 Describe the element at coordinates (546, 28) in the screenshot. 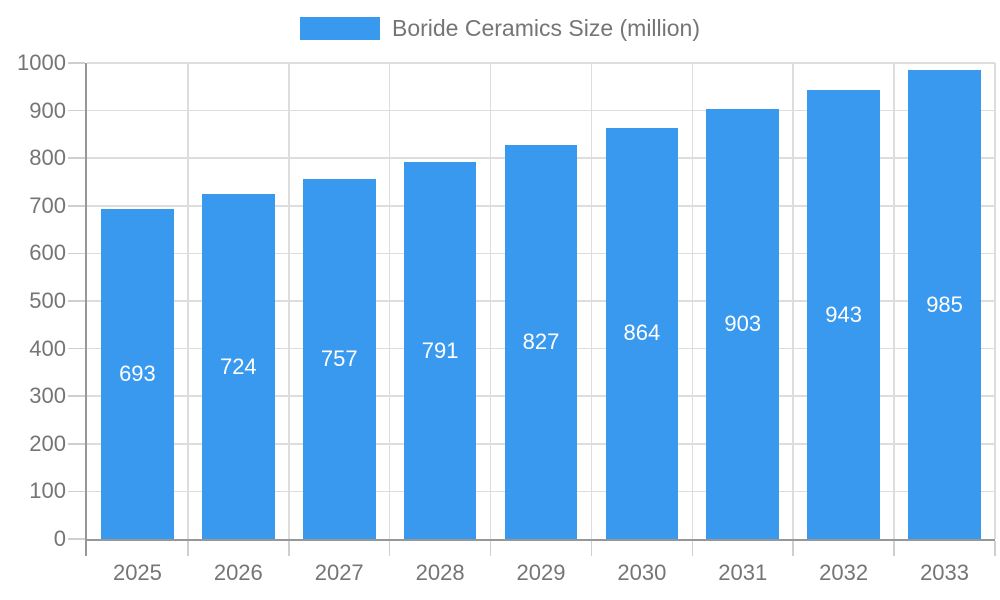

I see `legend-label: Boride Ceramics Size (million)` at that location.